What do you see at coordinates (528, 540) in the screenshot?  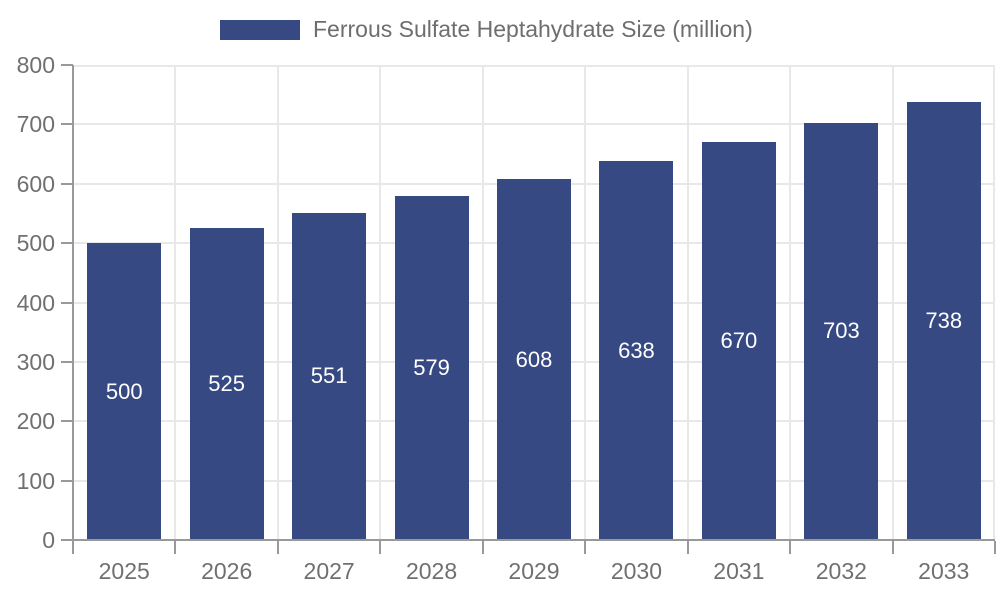 I see `x-axis-line` at bounding box center [528, 540].